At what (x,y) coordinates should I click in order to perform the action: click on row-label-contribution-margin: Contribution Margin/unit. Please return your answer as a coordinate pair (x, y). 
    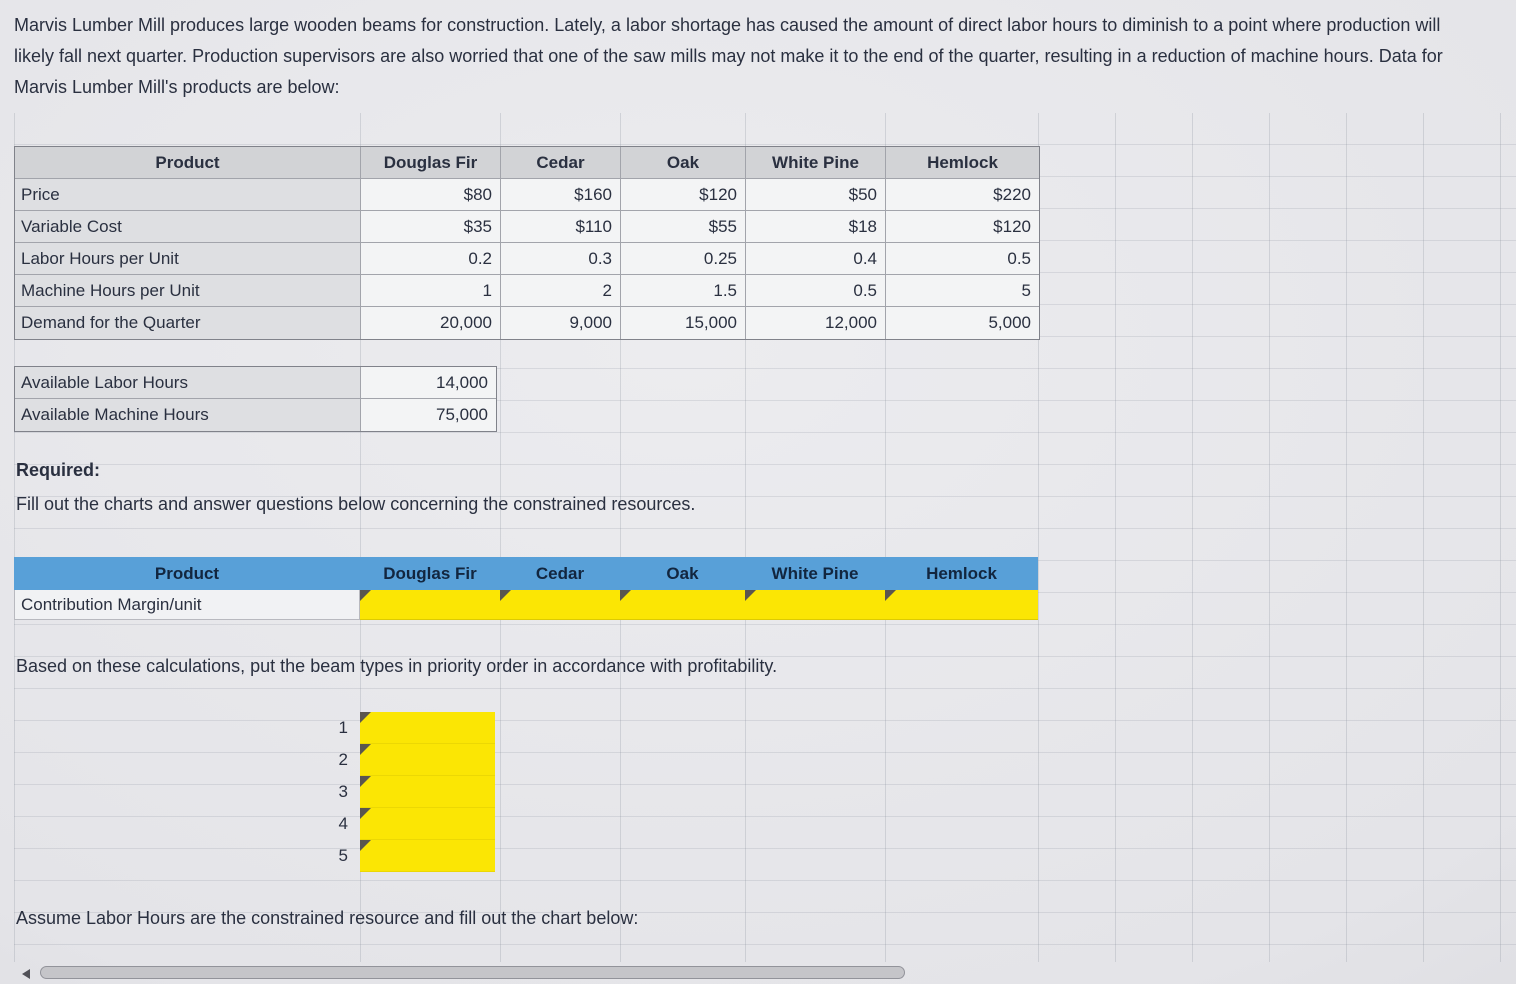
    Looking at the image, I should click on (187, 605).